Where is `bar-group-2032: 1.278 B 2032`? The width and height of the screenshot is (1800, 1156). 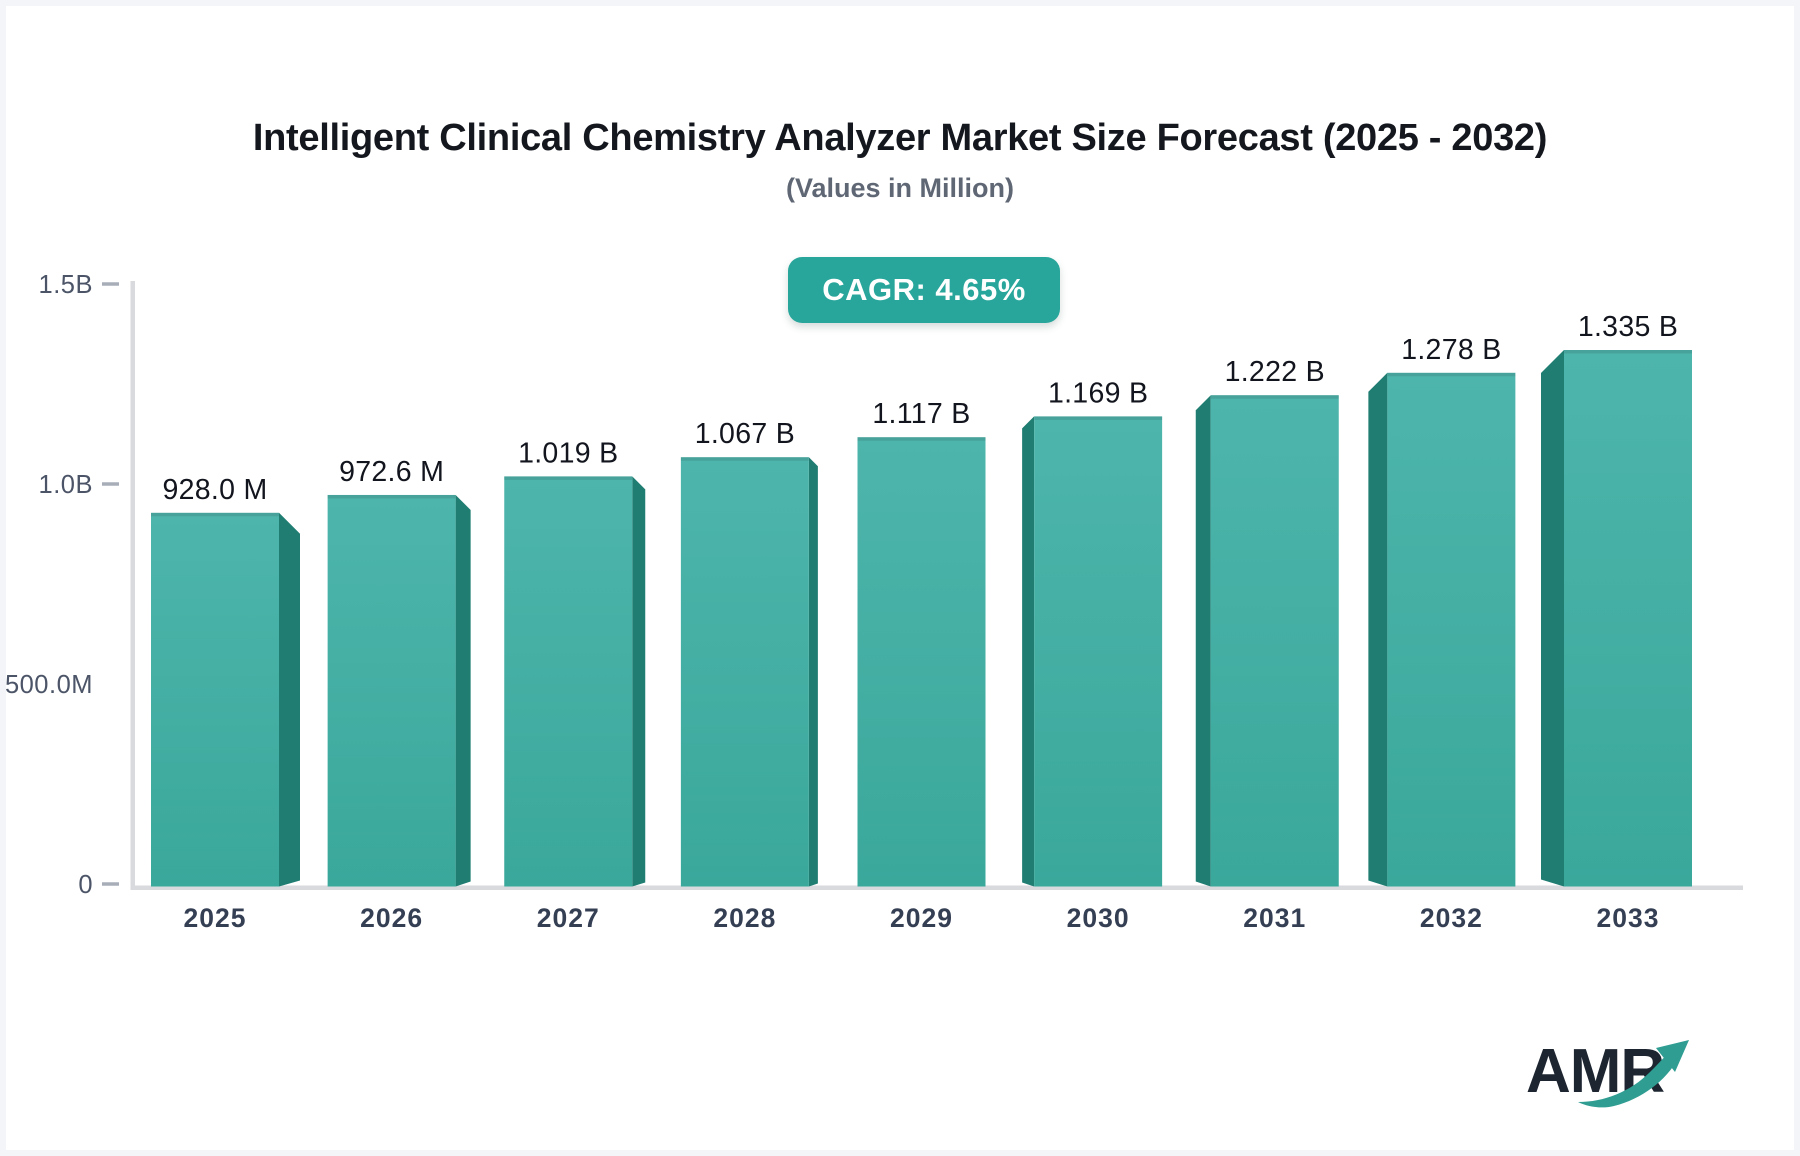
bar-group-2032: 1.278 B 2032 is located at coordinates (1442, 633).